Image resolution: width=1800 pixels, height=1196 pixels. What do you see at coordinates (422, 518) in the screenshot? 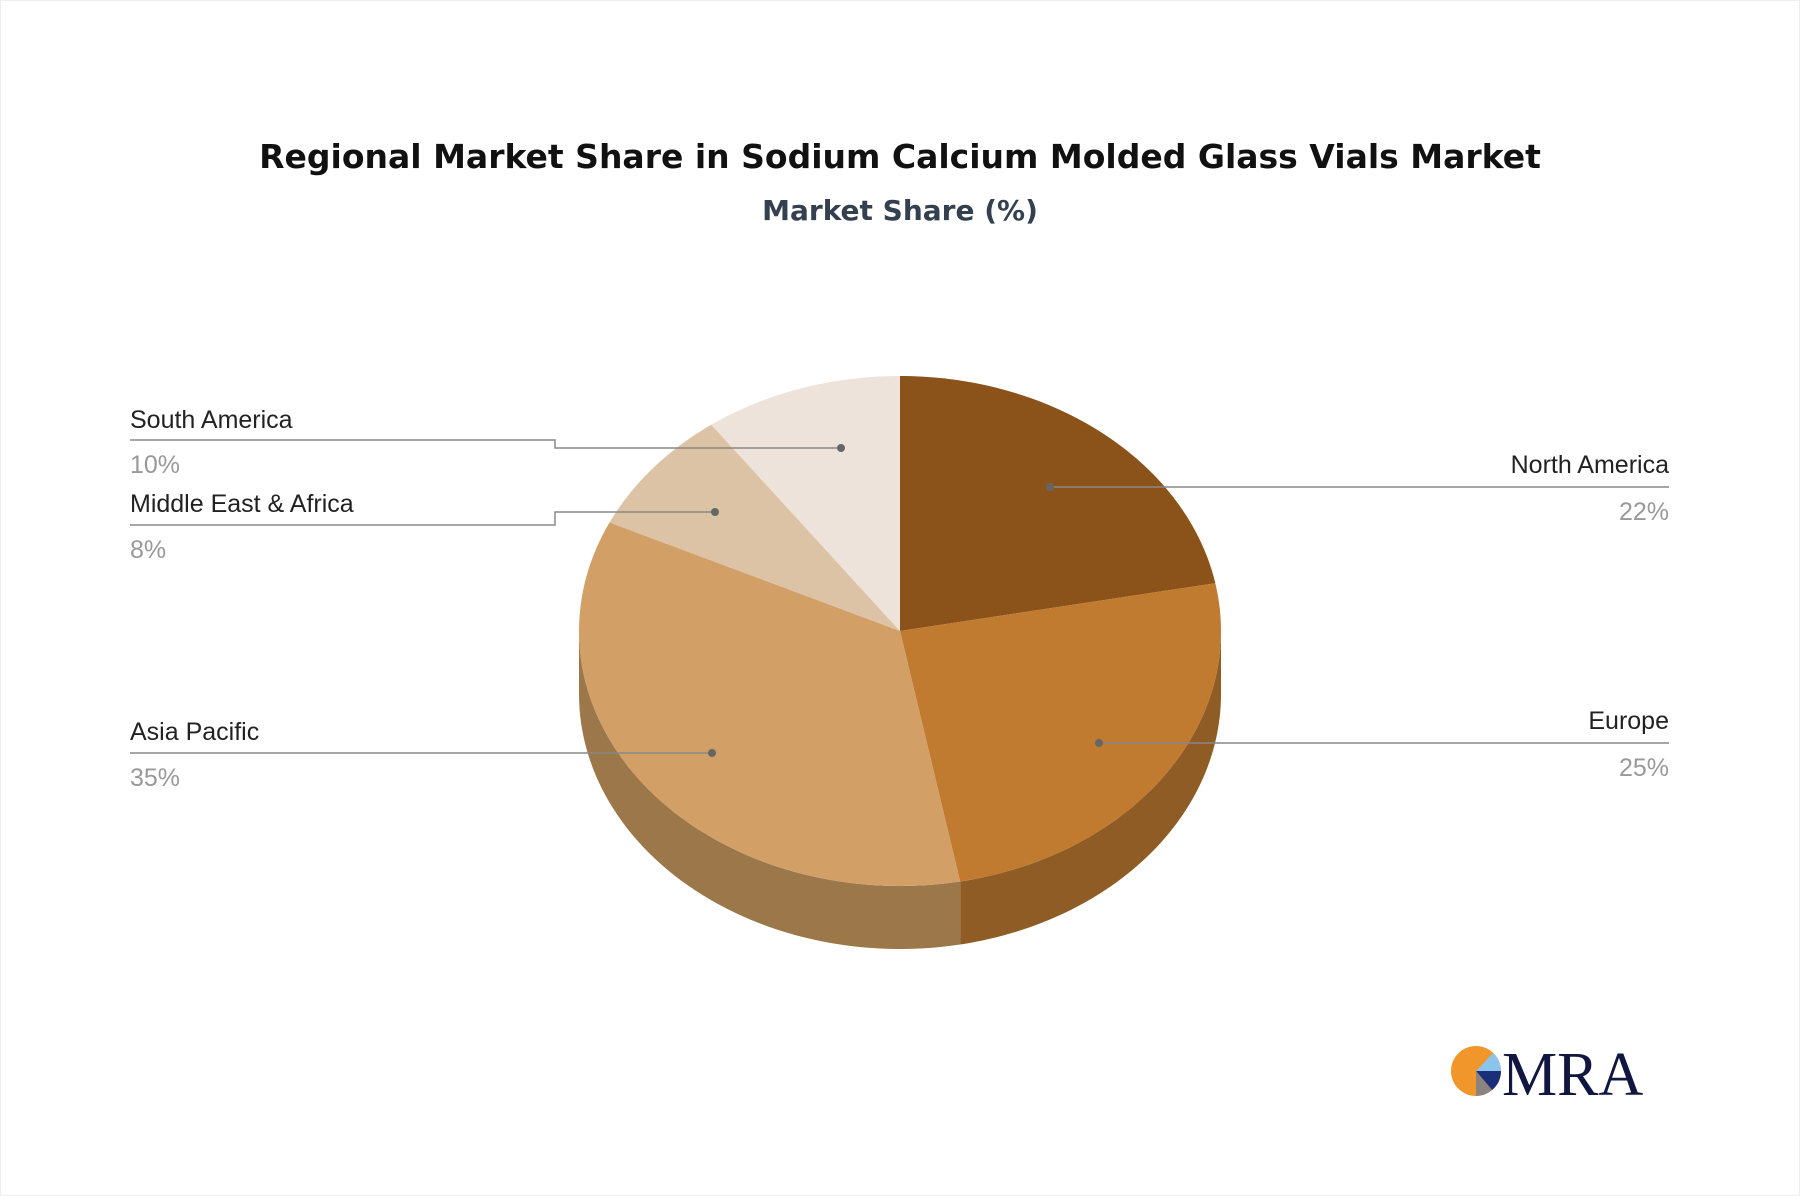
I see `leader-line-middle-east-africa` at bounding box center [422, 518].